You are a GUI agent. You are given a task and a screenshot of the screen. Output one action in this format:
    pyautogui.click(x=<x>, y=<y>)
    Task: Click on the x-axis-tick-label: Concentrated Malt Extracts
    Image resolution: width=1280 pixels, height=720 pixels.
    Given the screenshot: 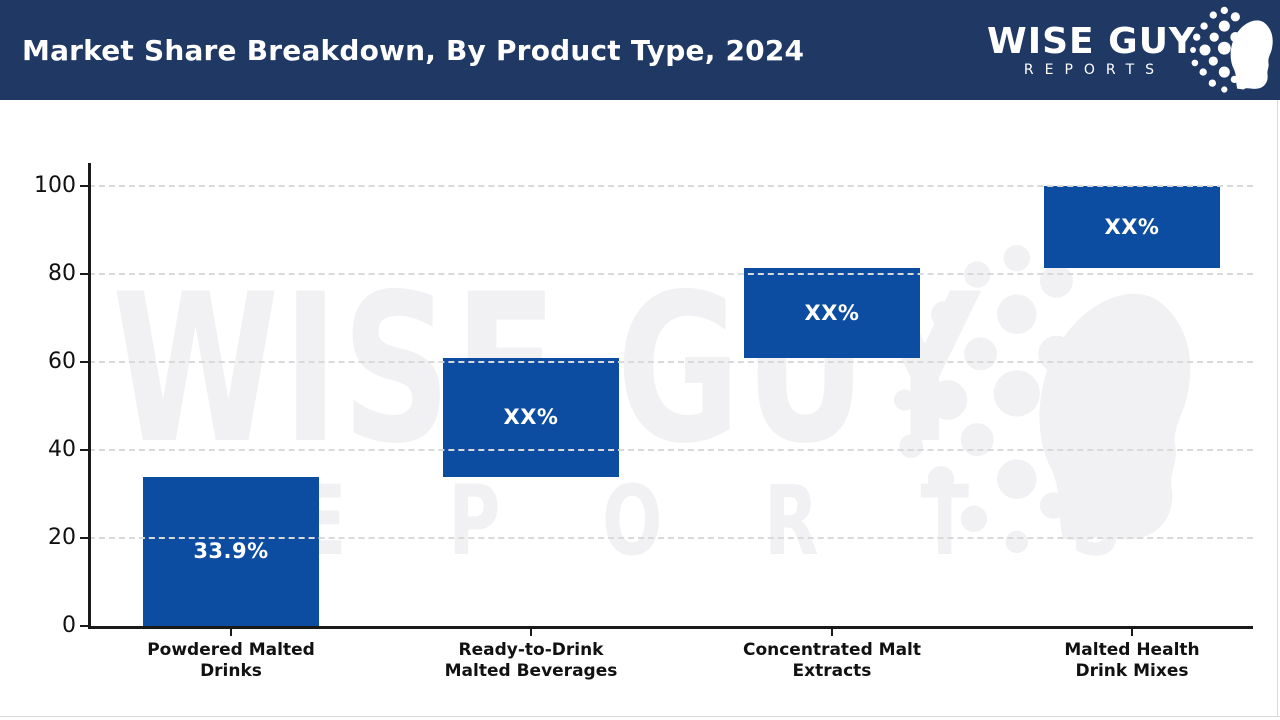 What is the action you would take?
    pyautogui.click(x=832, y=661)
    